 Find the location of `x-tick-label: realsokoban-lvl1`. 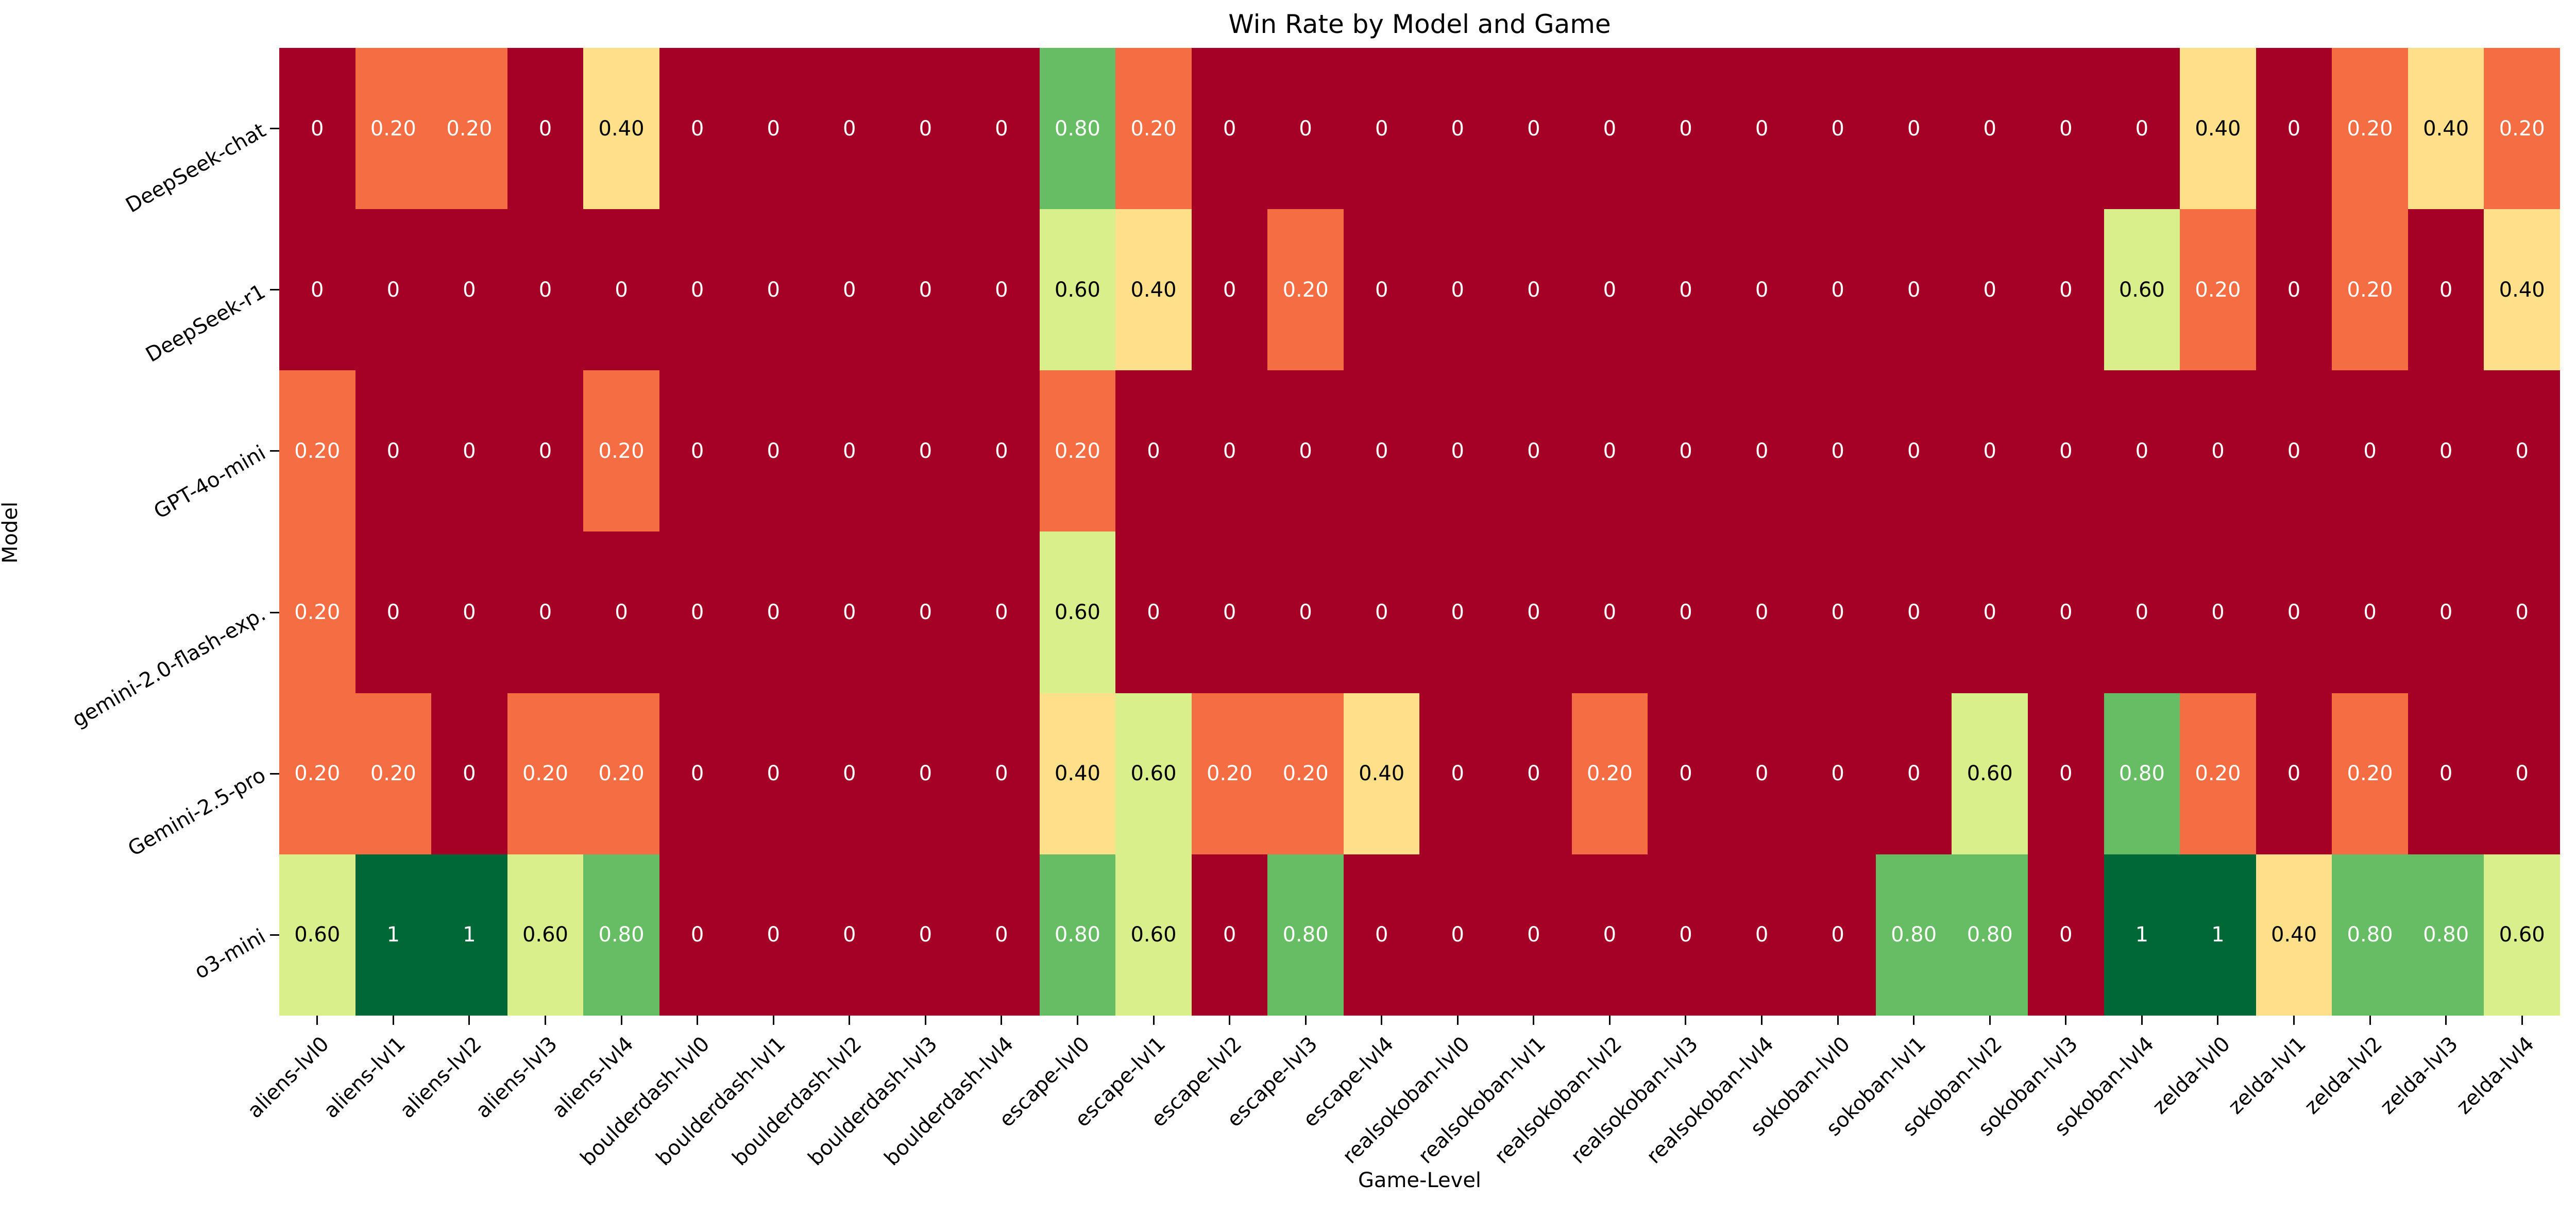

x-tick-label: realsokoban-lvl1 is located at coordinates (1482, 1100).